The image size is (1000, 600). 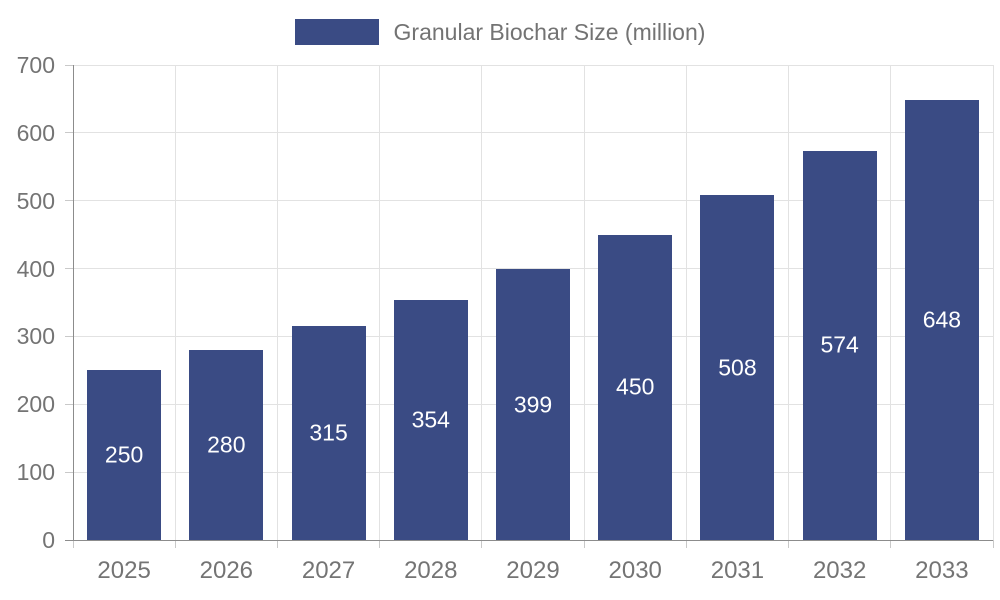 I want to click on x-axis-label-2033: 2033, so click(x=942, y=570).